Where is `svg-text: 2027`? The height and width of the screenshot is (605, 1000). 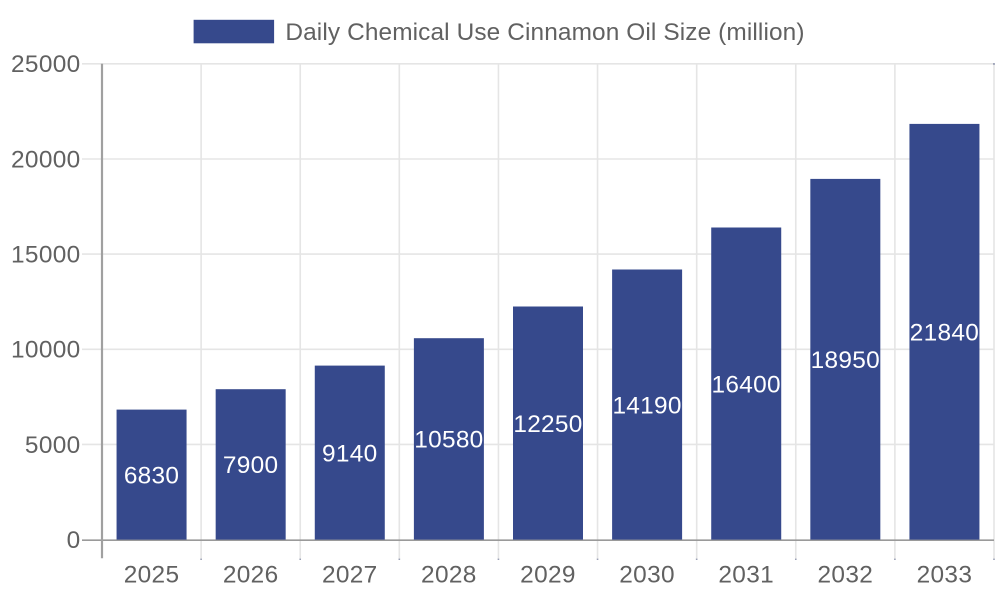 svg-text: 2027 is located at coordinates (350, 574).